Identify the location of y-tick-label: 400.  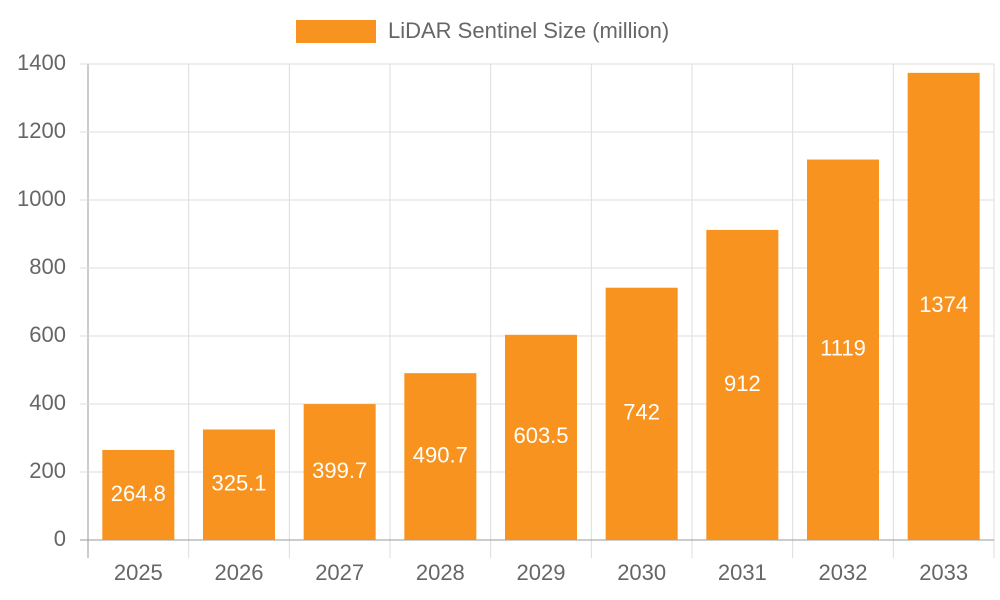
(47, 402).